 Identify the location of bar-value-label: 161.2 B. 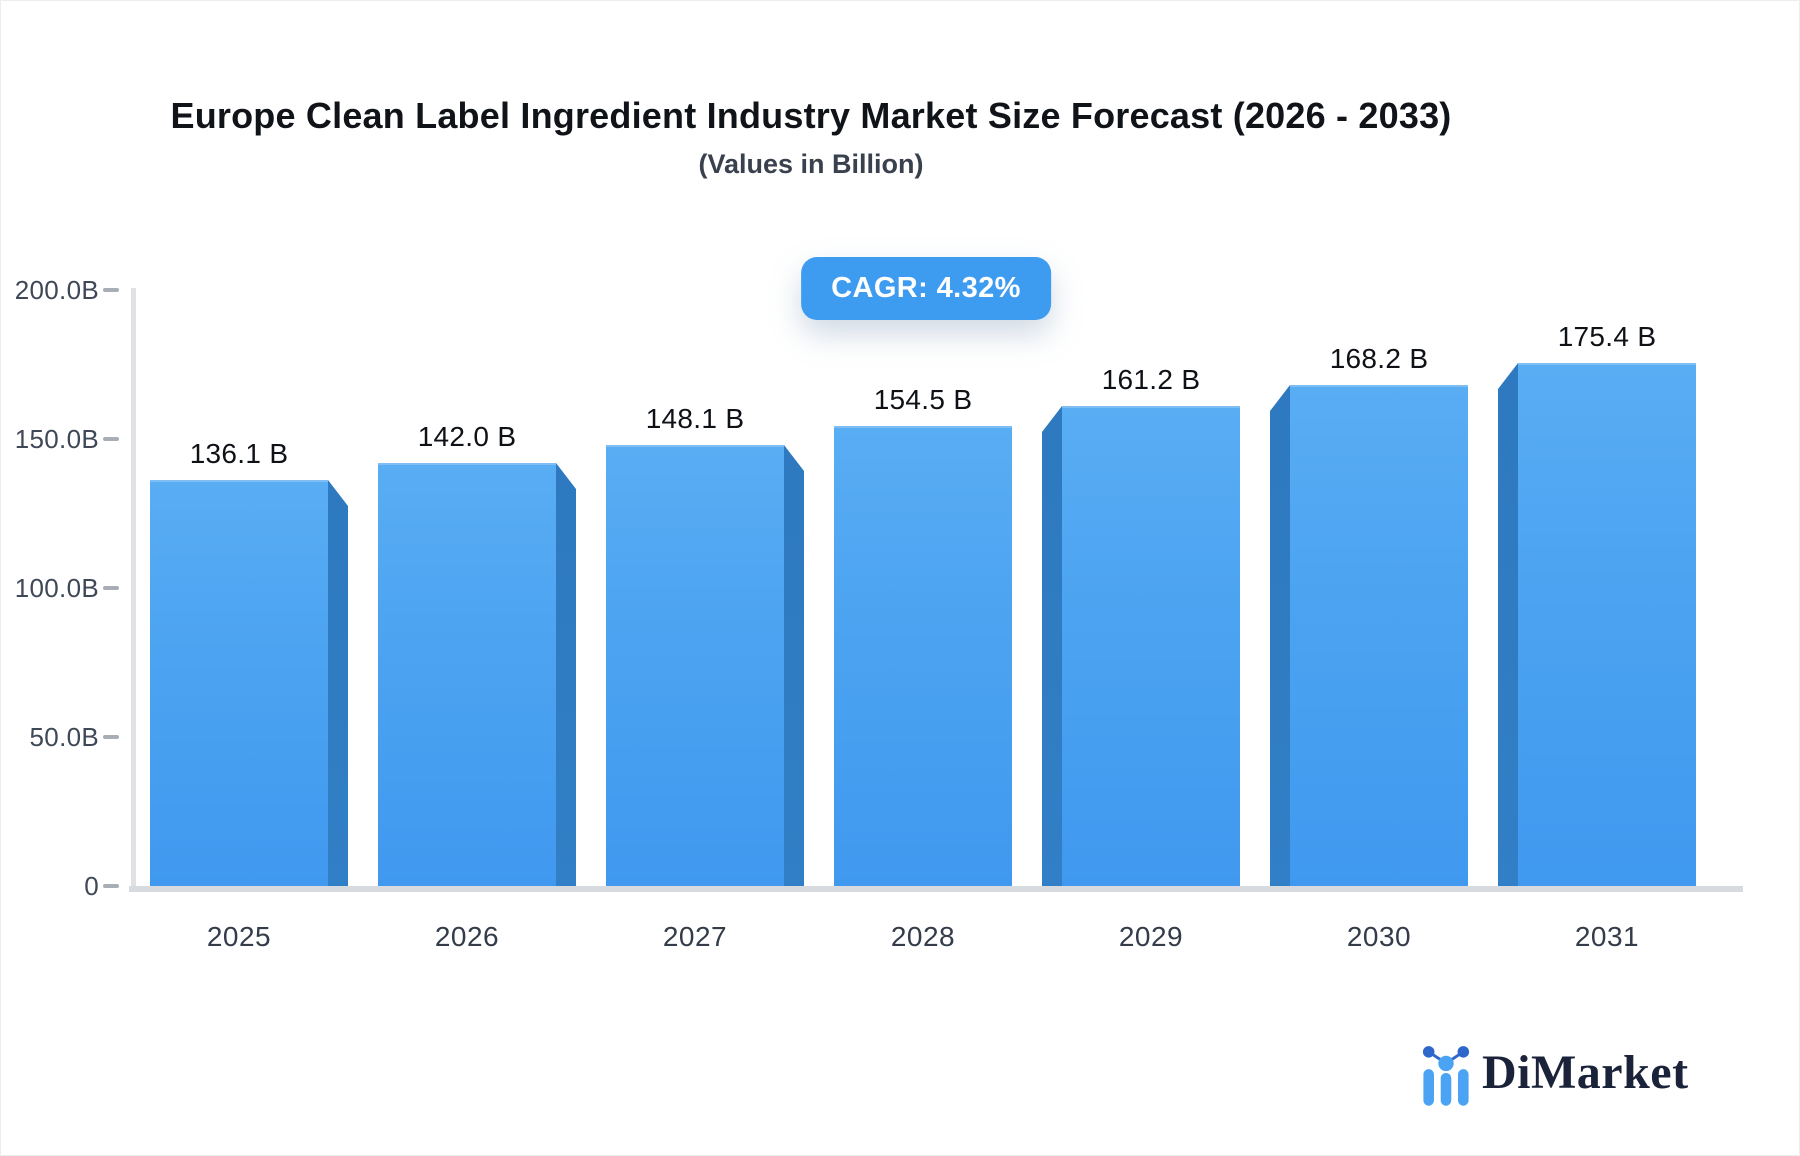
(1151, 379).